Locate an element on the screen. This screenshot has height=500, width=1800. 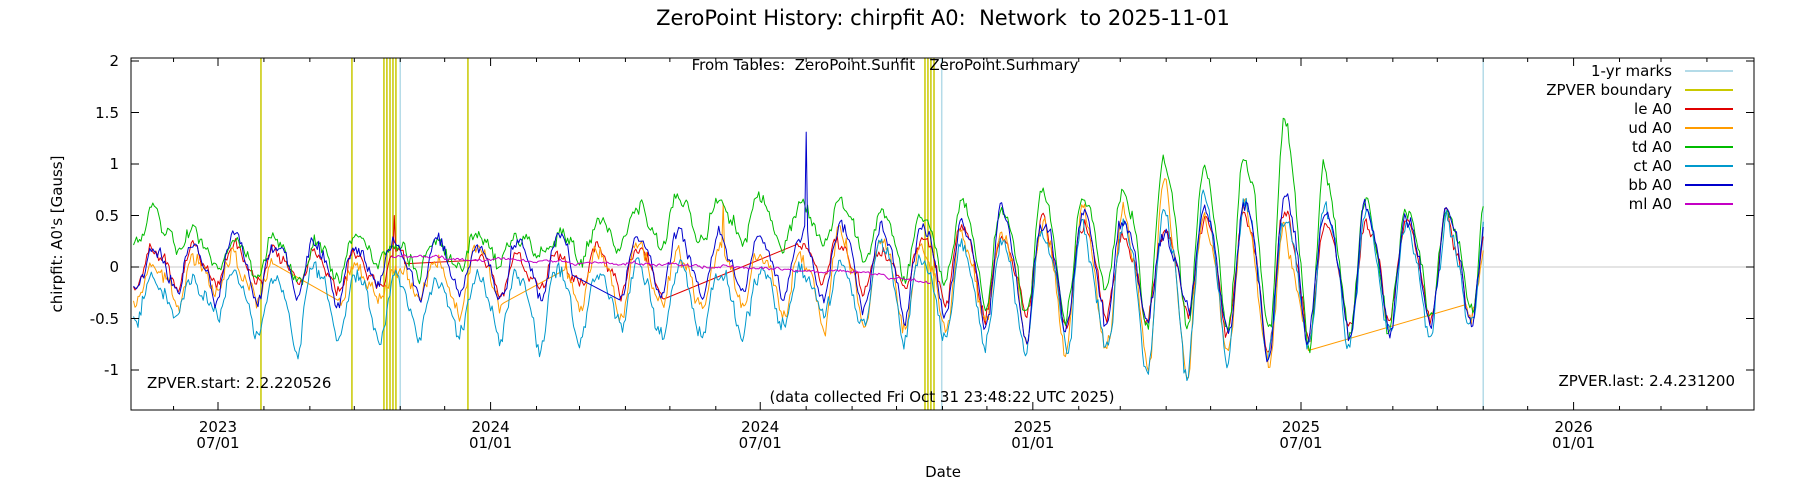
y-tick-label: -1 is located at coordinates (111, 370).